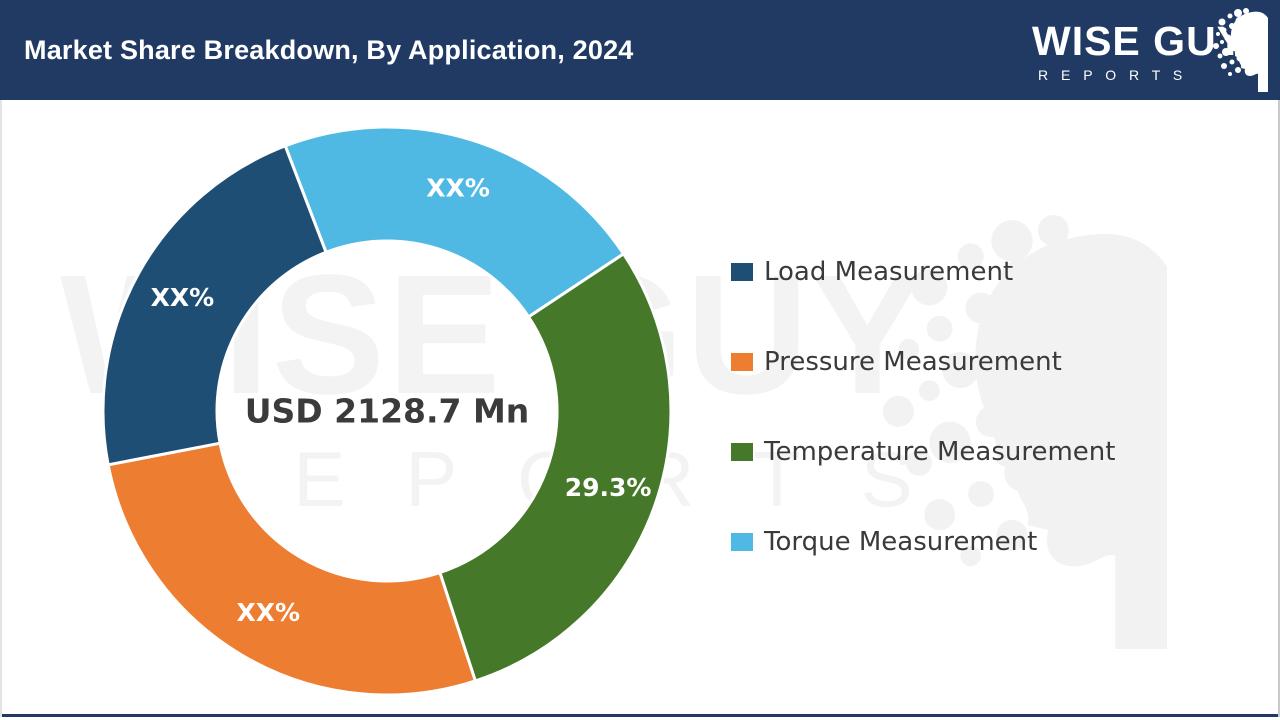 Image resolution: width=1280 pixels, height=720 pixels. I want to click on legend-swatch-pressure, so click(742, 362).